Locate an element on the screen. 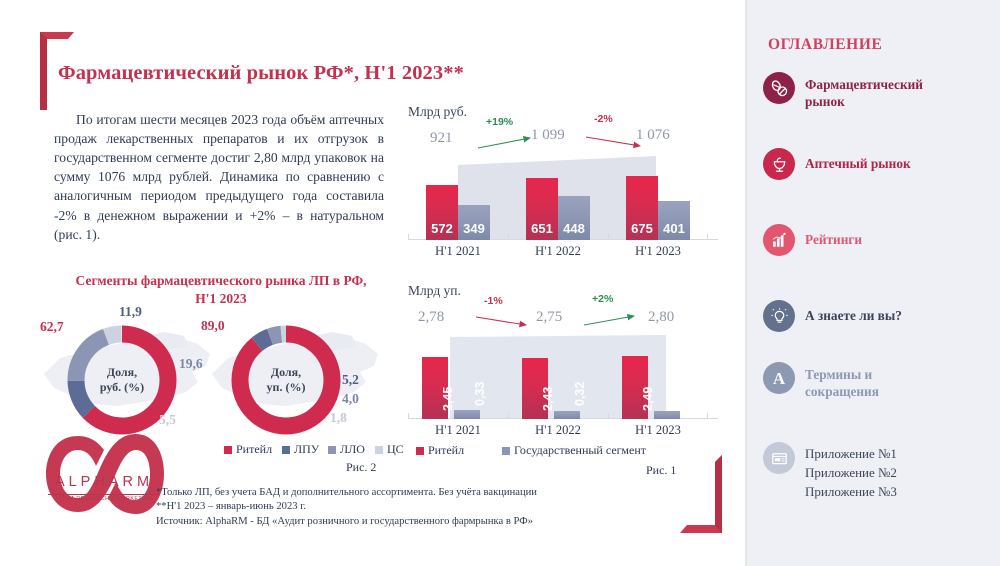 The height and width of the screenshot is (566, 1000). delta-label: +19% is located at coordinates (500, 122).